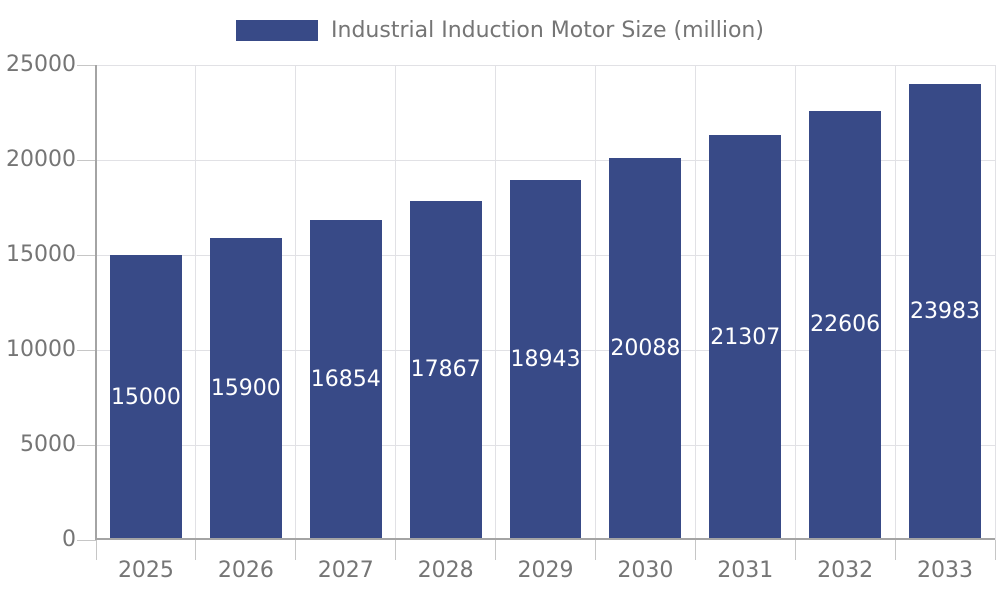 The image size is (1000, 600). I want to click on bar-value-label: 15000, so click(145, 397).